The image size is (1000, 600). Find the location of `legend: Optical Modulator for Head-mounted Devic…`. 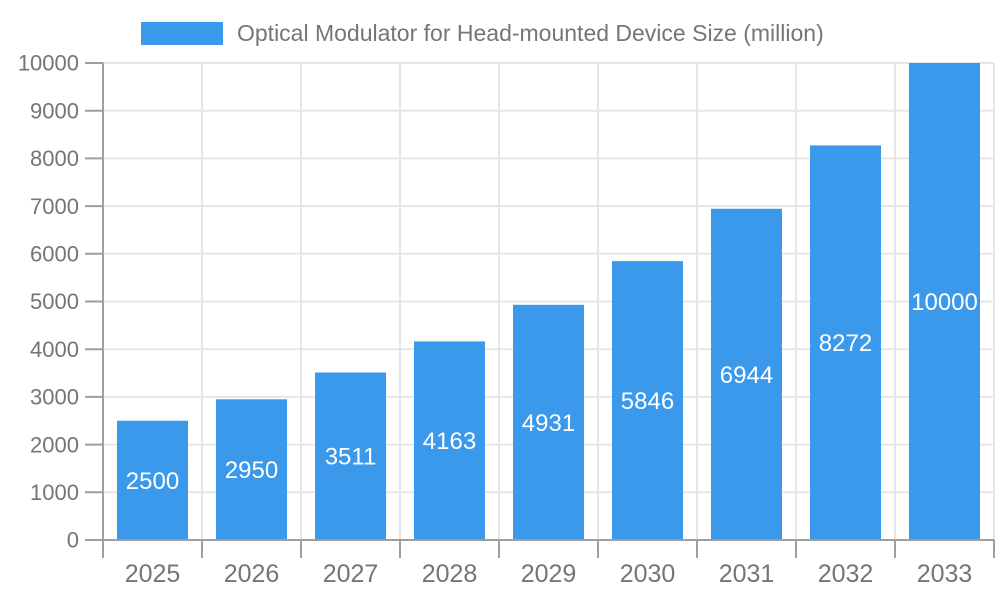

legend: Optical Modulator for Head-mounted Devic… is located at coordinates (482, 33).